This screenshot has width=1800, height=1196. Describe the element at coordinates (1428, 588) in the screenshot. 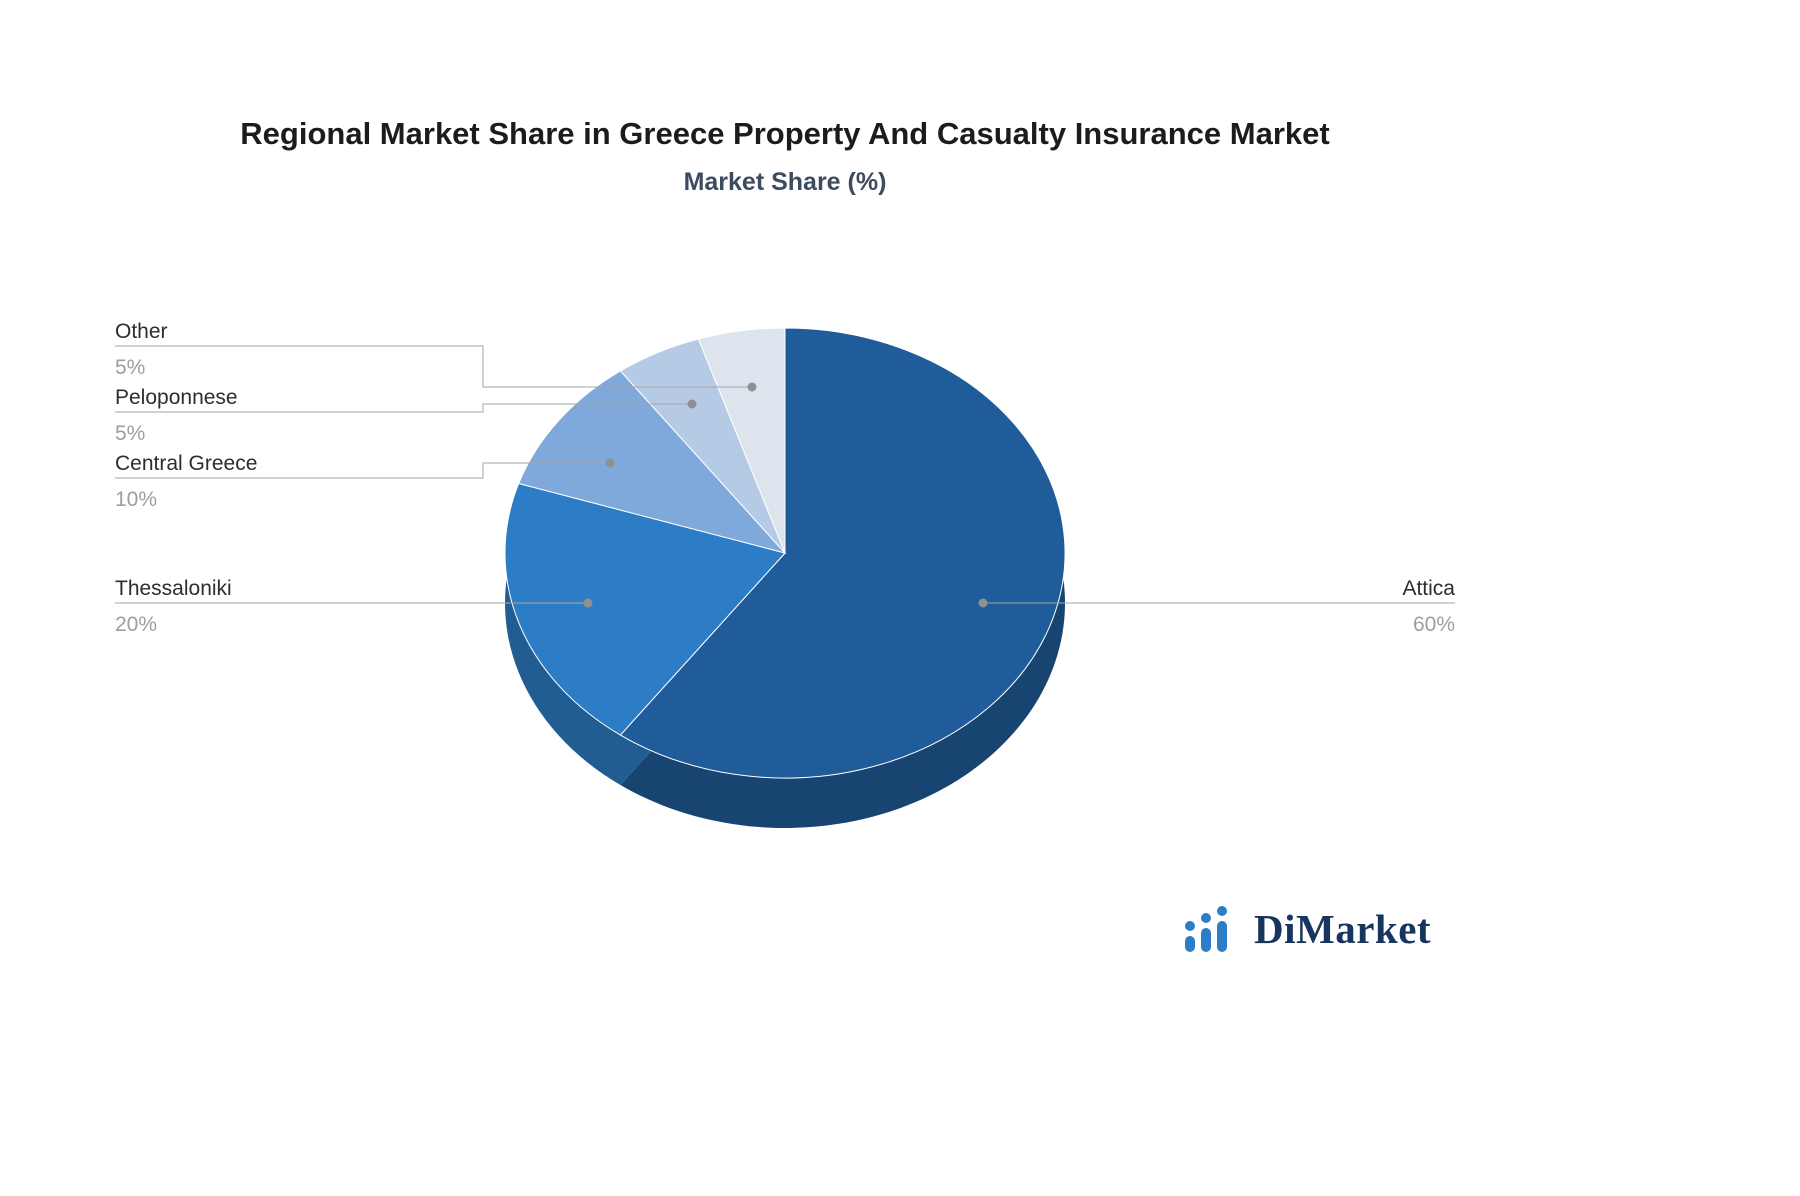

I see `slice-label: Attica` at that location.